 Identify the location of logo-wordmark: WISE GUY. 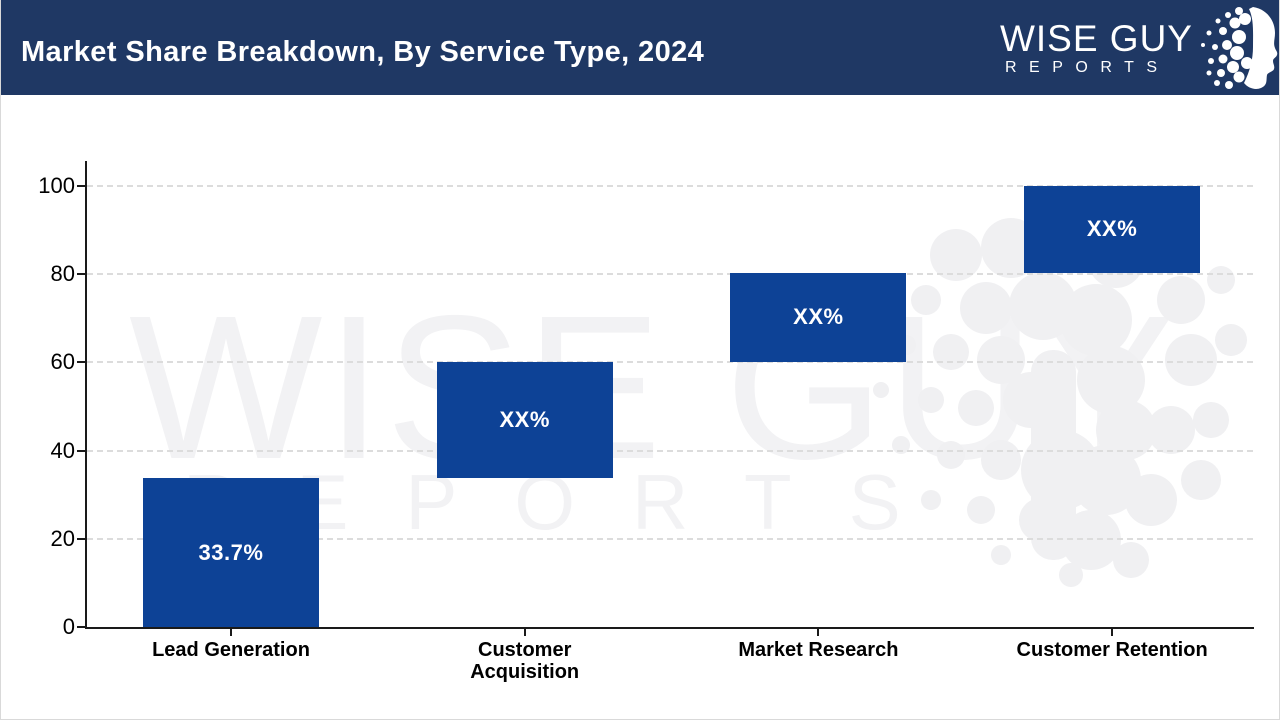
(1096, 38).